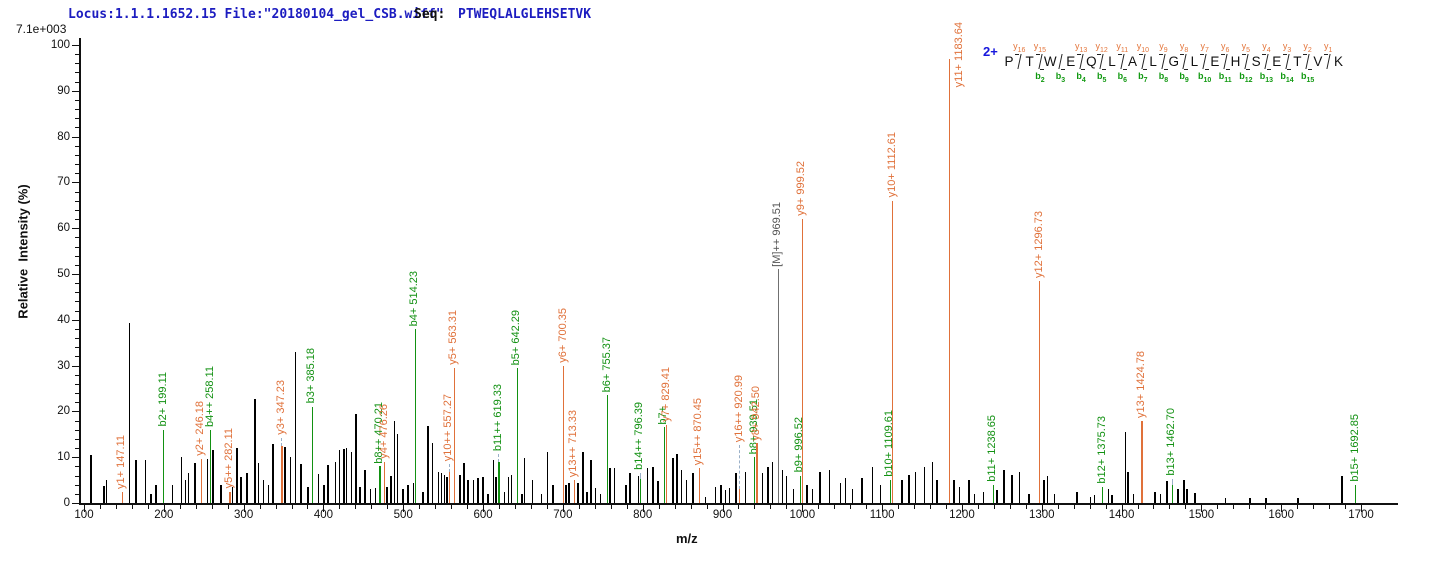 This screenshot has height=562, width=1436. I want to click on residue: G, so click(1174, 55).